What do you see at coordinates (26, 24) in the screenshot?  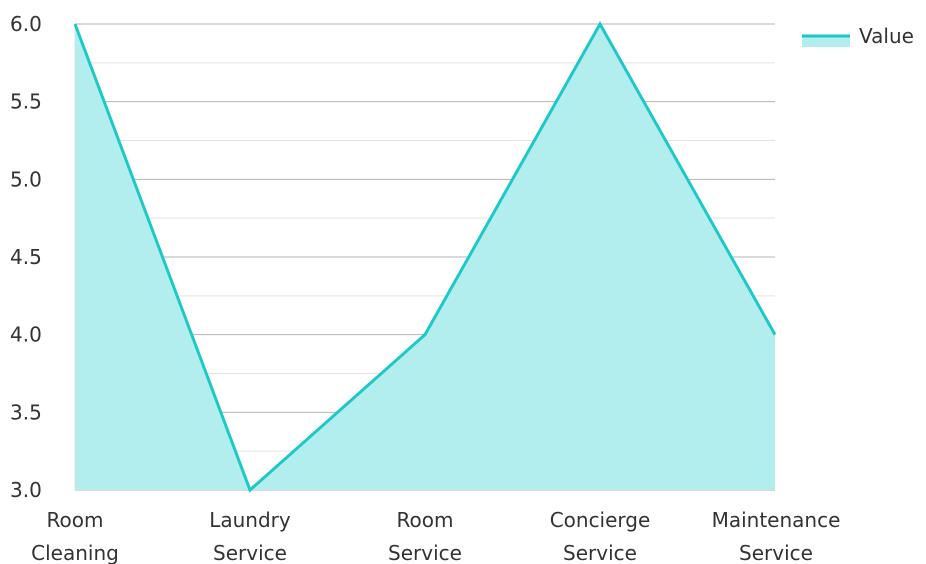 I see `y-tick-label: 6.0` at bounding box center [26, 24].